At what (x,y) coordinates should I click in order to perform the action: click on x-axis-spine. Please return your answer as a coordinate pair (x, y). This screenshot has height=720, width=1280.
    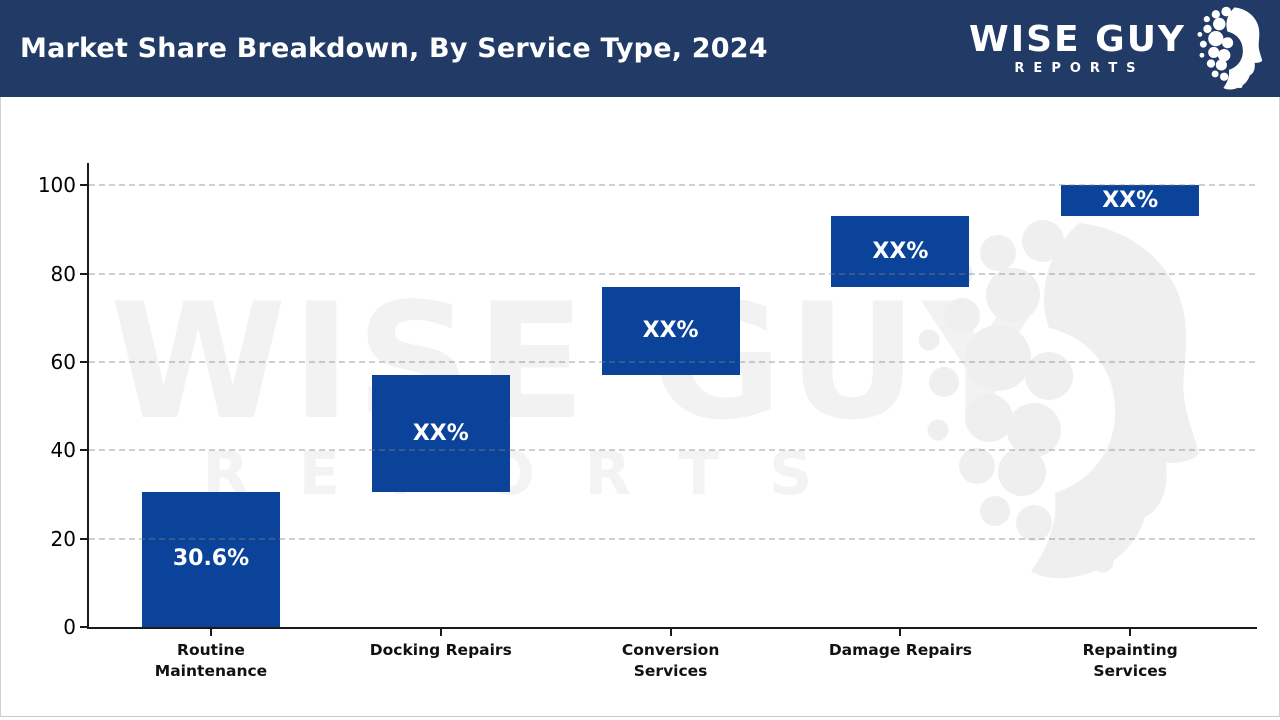
    Looking at the image, I should click on (672, 628).